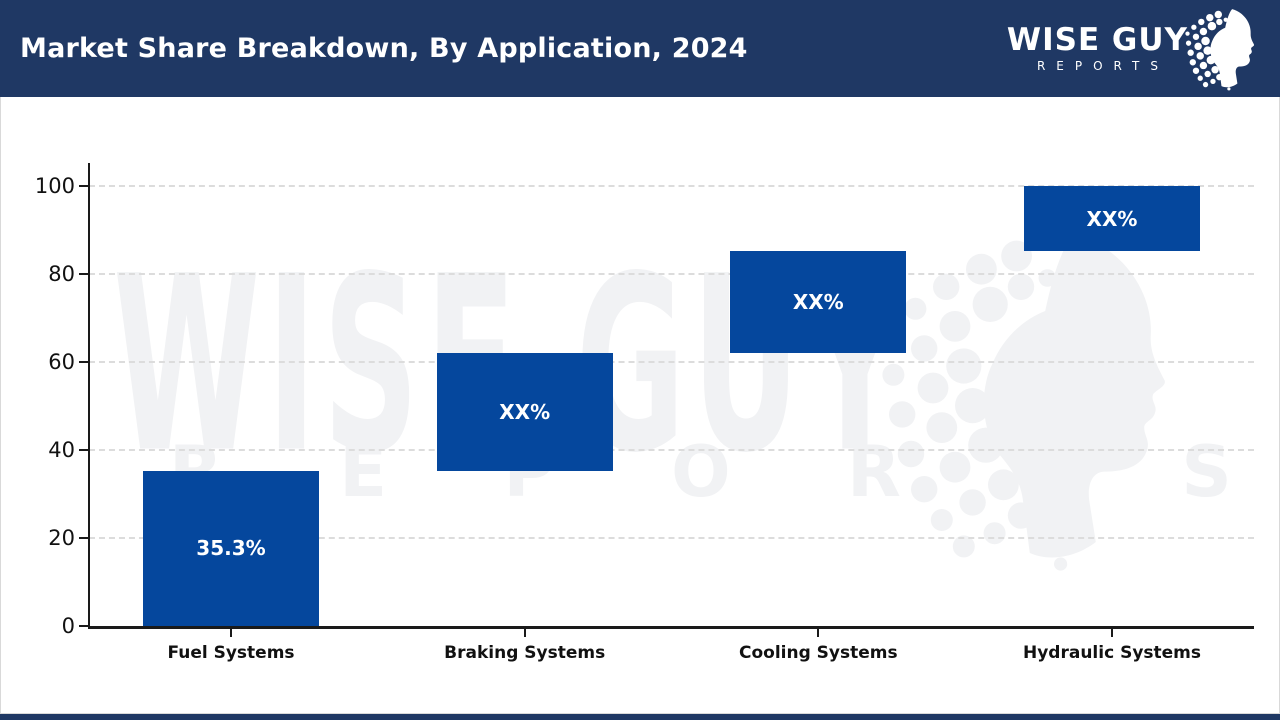 This screenshot has height=720, width=1280. Describe the element at coordinates (61, 274) in the screenshot. I see `y-tick-label: 80` at that location.